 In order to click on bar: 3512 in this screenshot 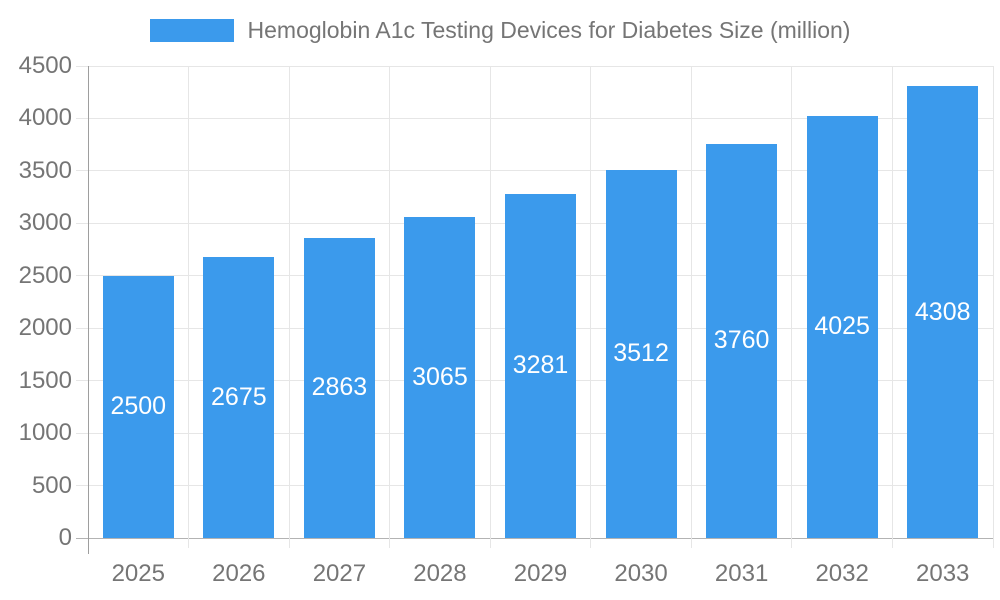, I will do `click(641, 353)`.